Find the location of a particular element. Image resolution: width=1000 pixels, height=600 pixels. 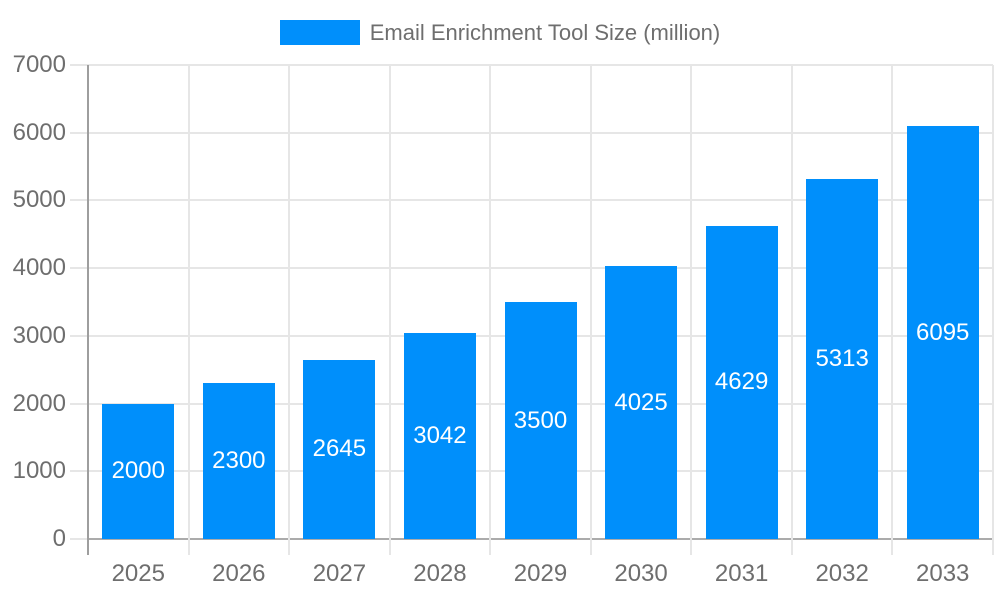

x-tick-label: 2031 is located at coordinates (741, 573).